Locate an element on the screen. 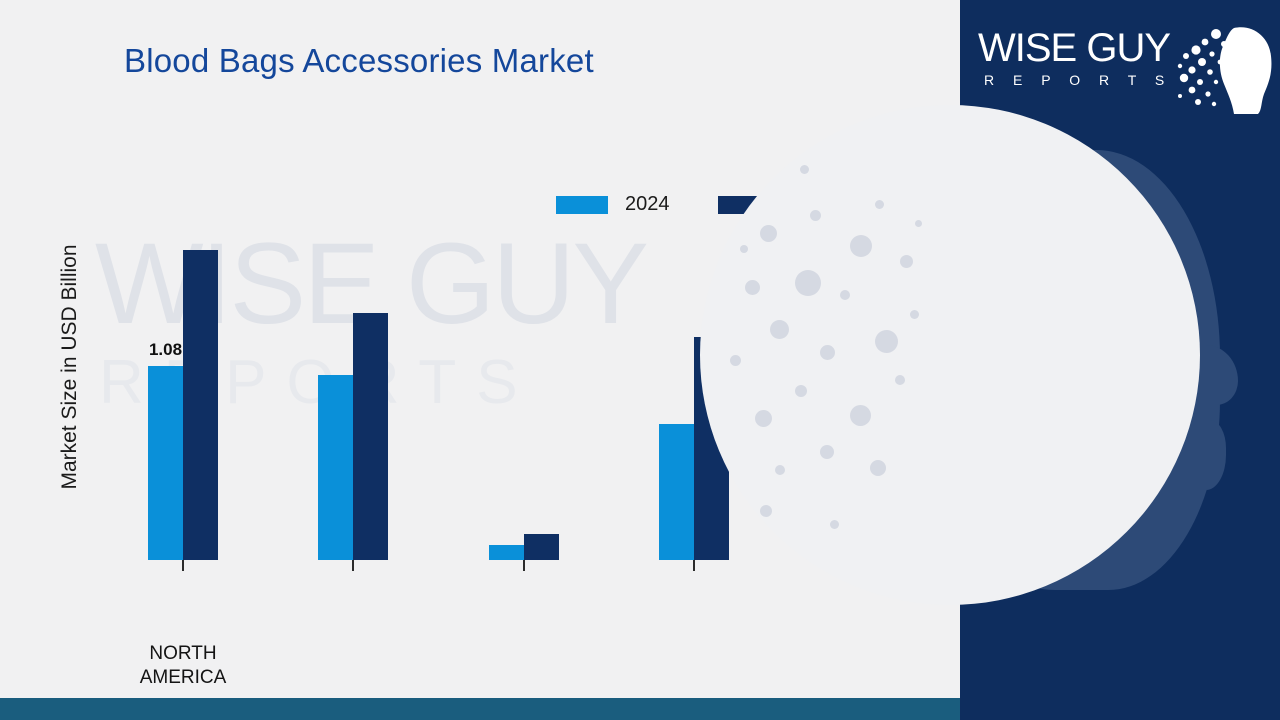 The width and height of the screenshot is (1280, 720). brand-logo: WISE GUY R E P O R T S is located at coordinates (1125, 72).